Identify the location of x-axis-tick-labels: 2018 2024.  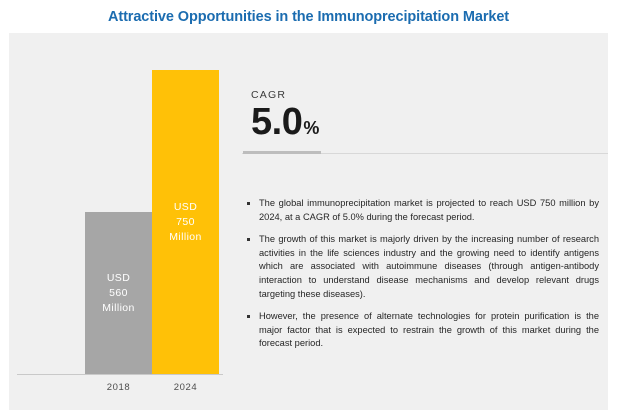
(120, 392).